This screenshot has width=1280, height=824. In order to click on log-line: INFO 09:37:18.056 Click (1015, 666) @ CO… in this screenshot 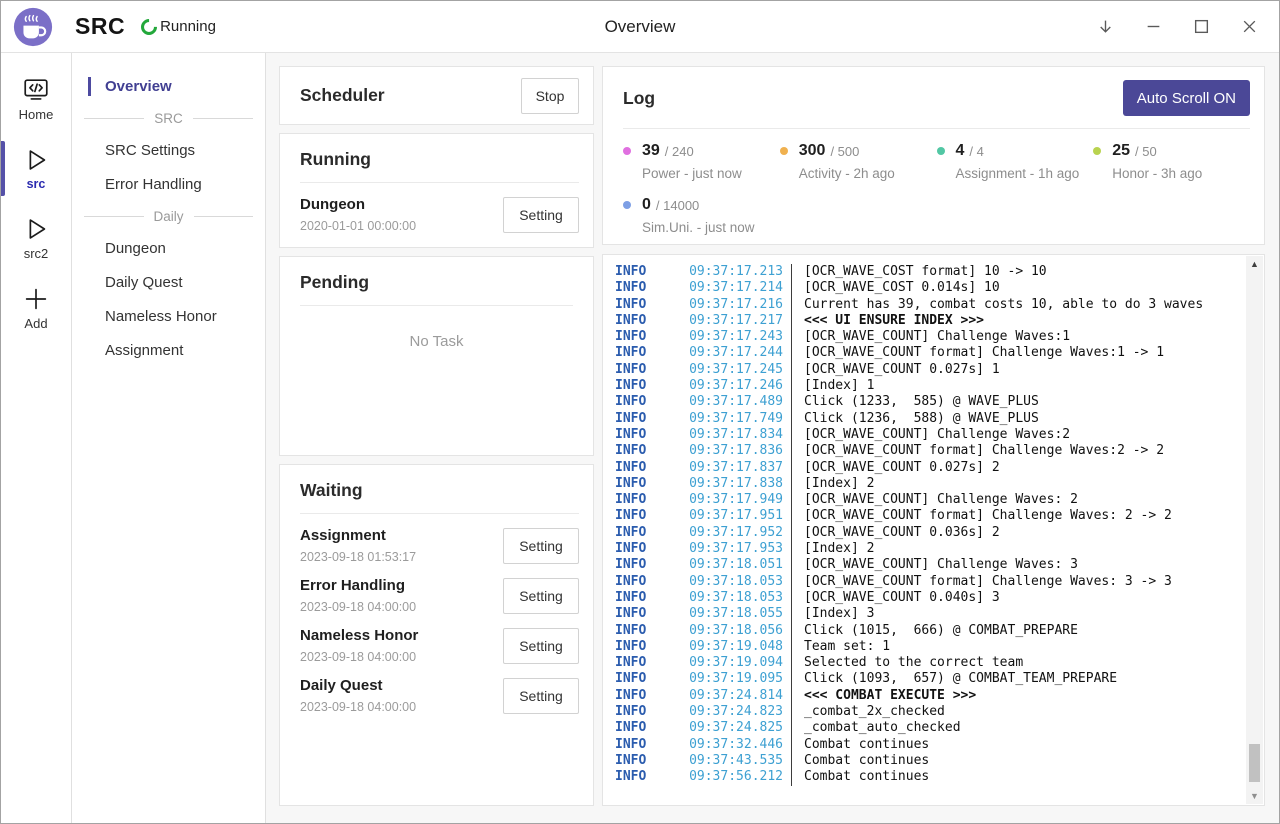, I will do `click(926, 630)`.